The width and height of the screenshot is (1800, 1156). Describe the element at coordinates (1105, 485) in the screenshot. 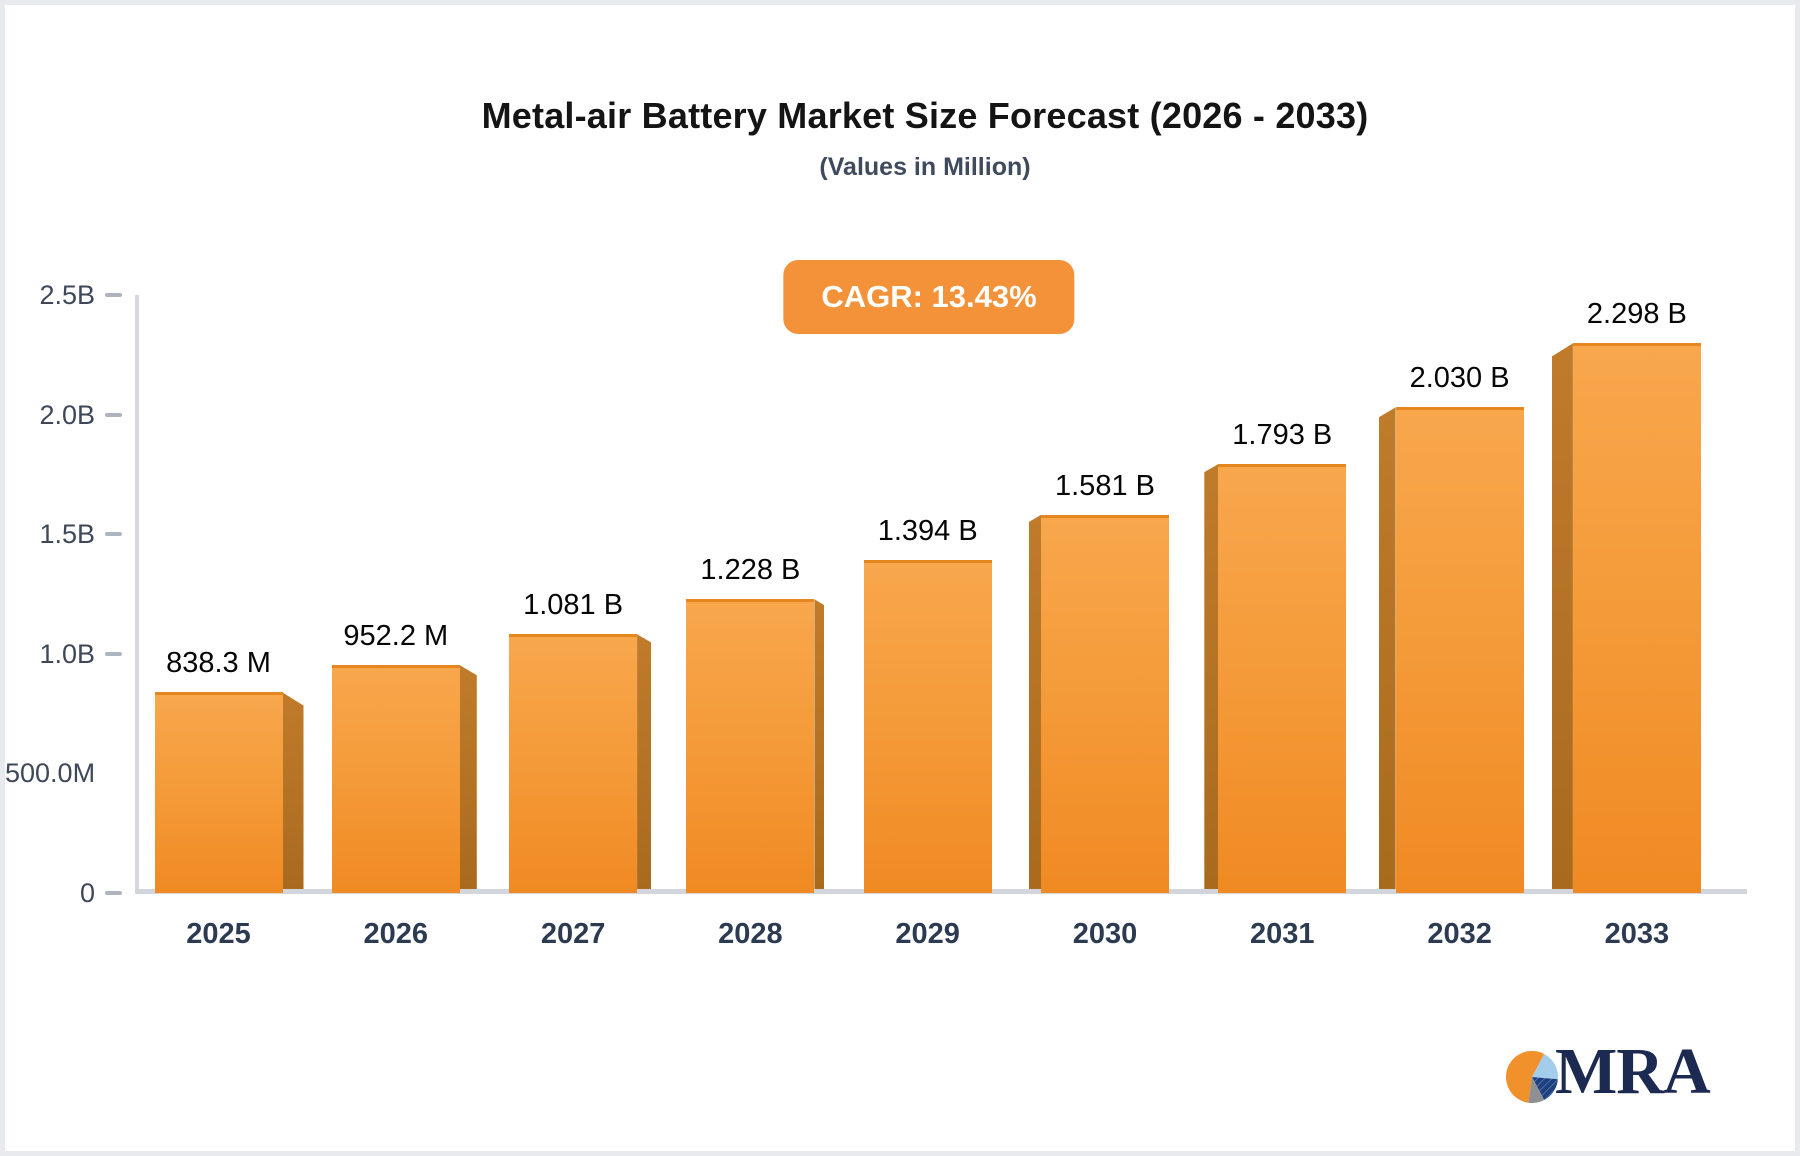

I see `bar-value-label: 1.581 B` at that location.